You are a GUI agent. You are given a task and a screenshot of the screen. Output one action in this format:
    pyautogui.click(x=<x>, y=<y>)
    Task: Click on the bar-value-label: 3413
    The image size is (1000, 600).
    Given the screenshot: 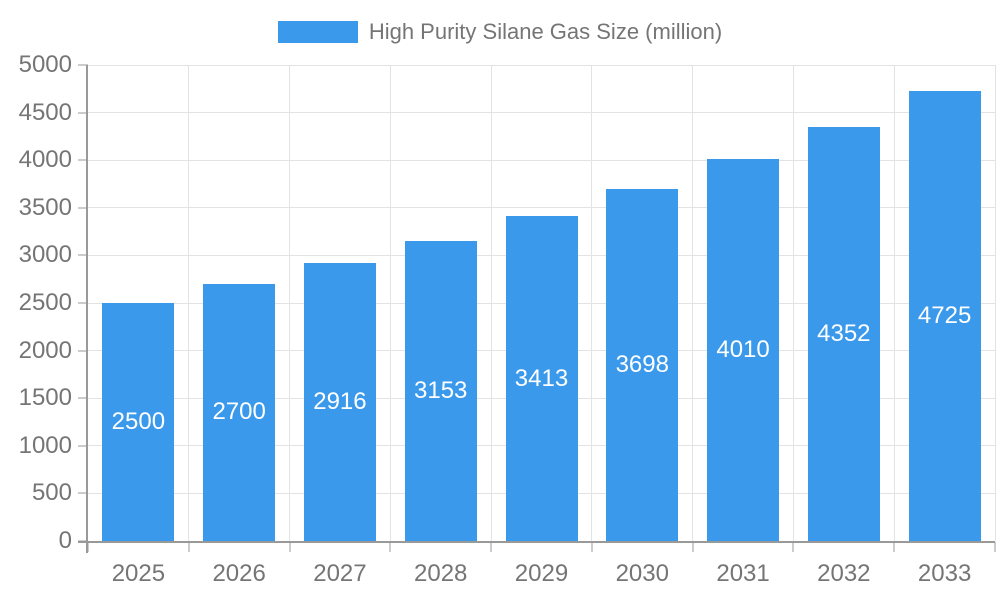 What is the action you would take?
    pyautogui.click(x=541, y=378)
    